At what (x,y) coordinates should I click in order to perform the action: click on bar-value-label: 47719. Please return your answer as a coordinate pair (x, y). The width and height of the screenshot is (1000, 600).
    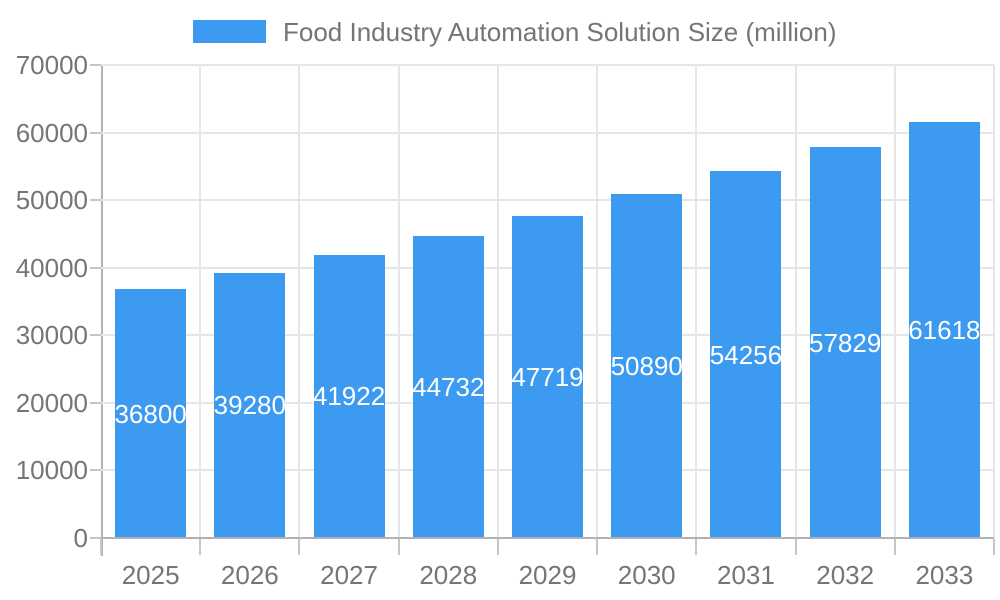
    Looking at the image, I should click on (547, 376).